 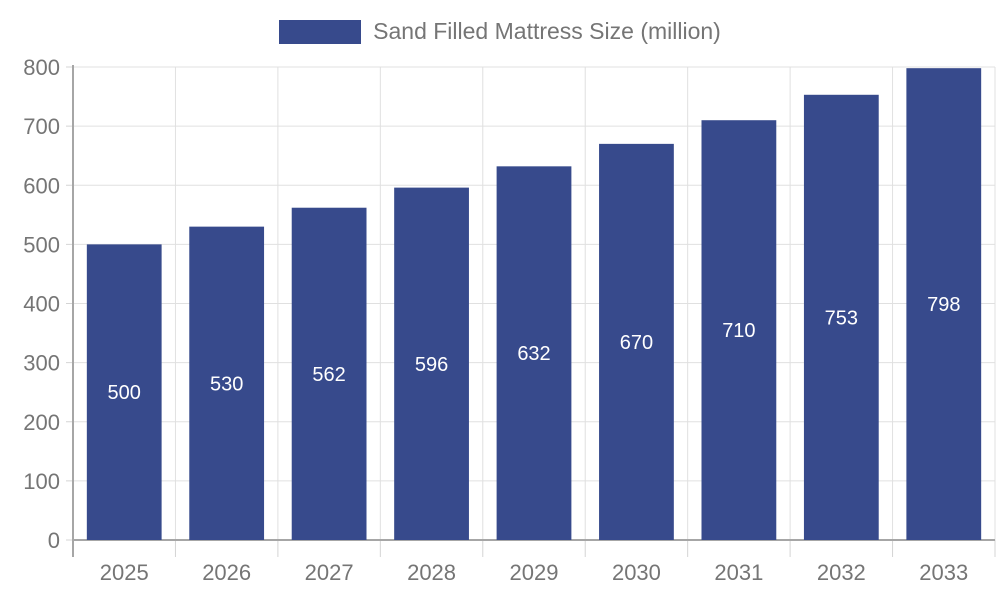 What do you see at coordinates (841, 572) in the screenshot?
I see `x-tick-label: 2032` at bounding box center [841, 572].